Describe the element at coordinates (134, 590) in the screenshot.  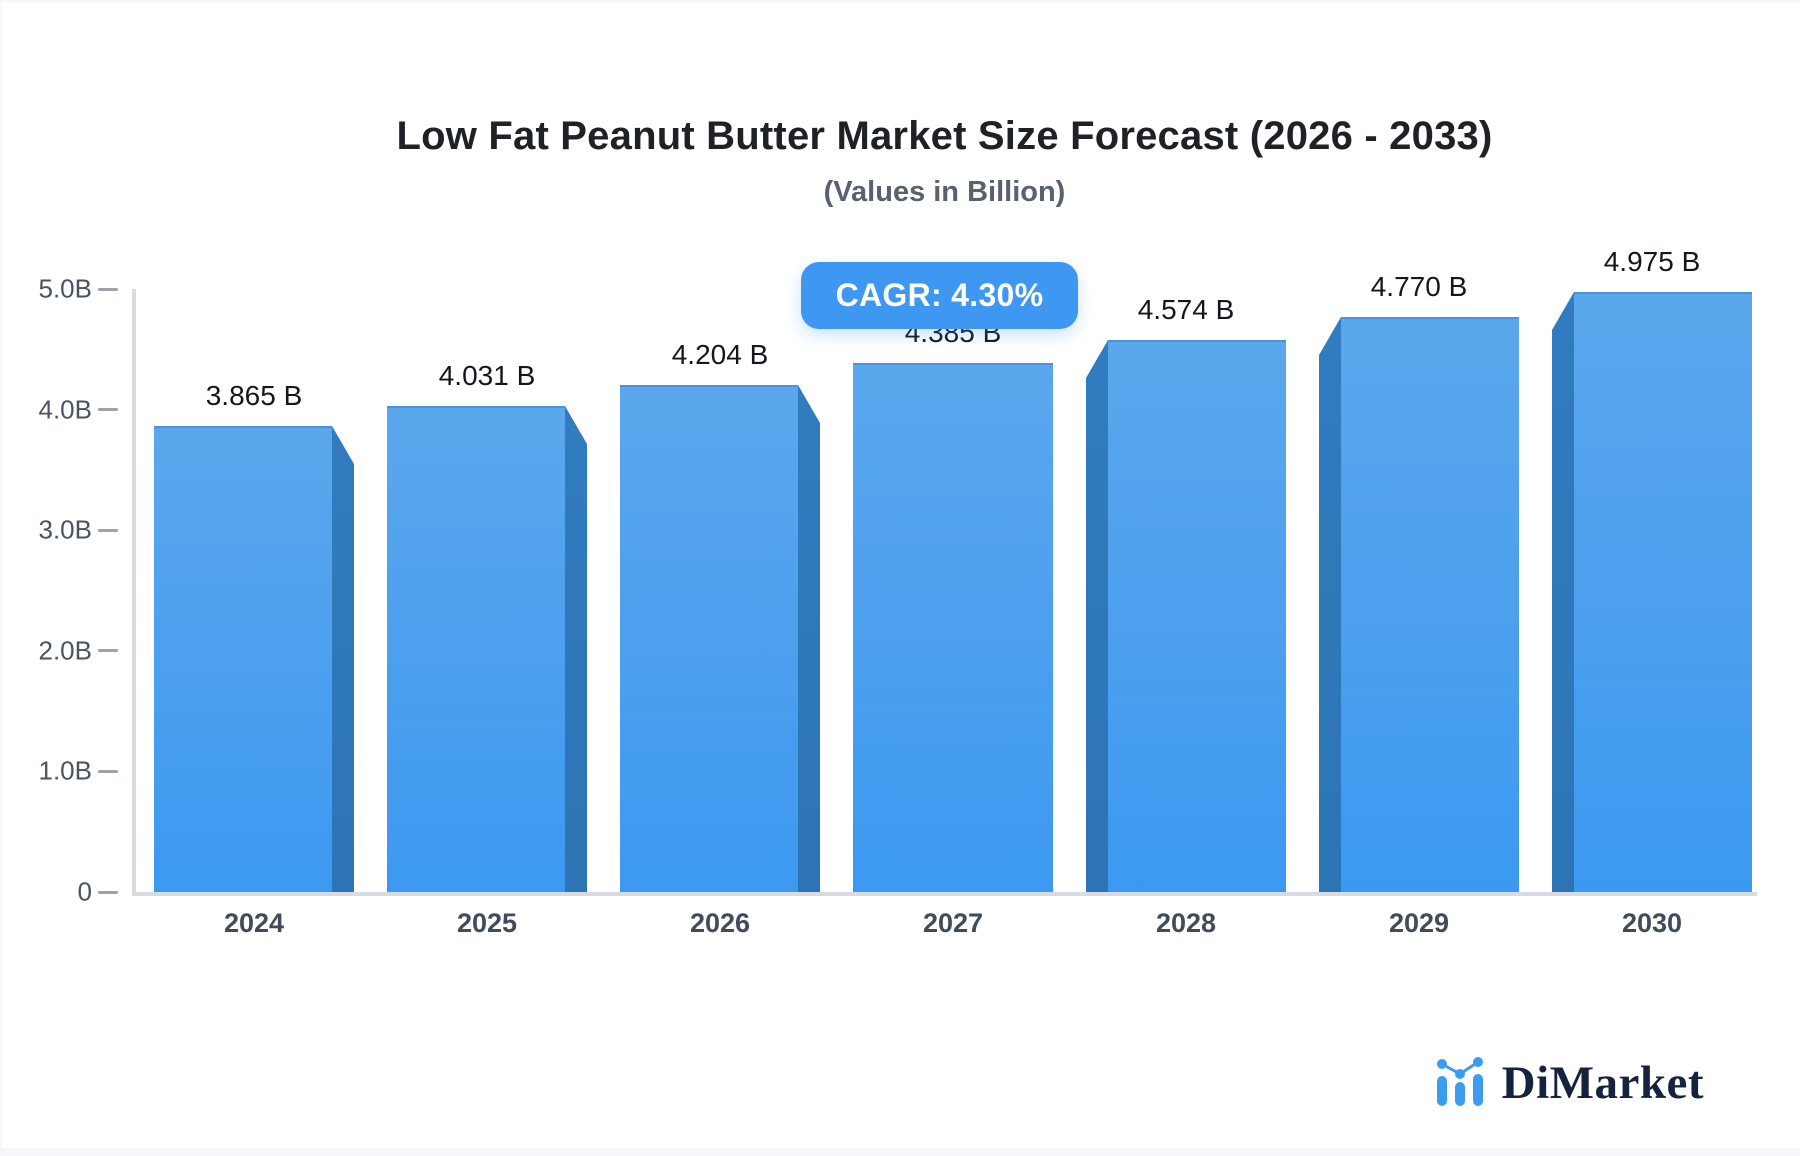
I see `y-axis-line` at that location.